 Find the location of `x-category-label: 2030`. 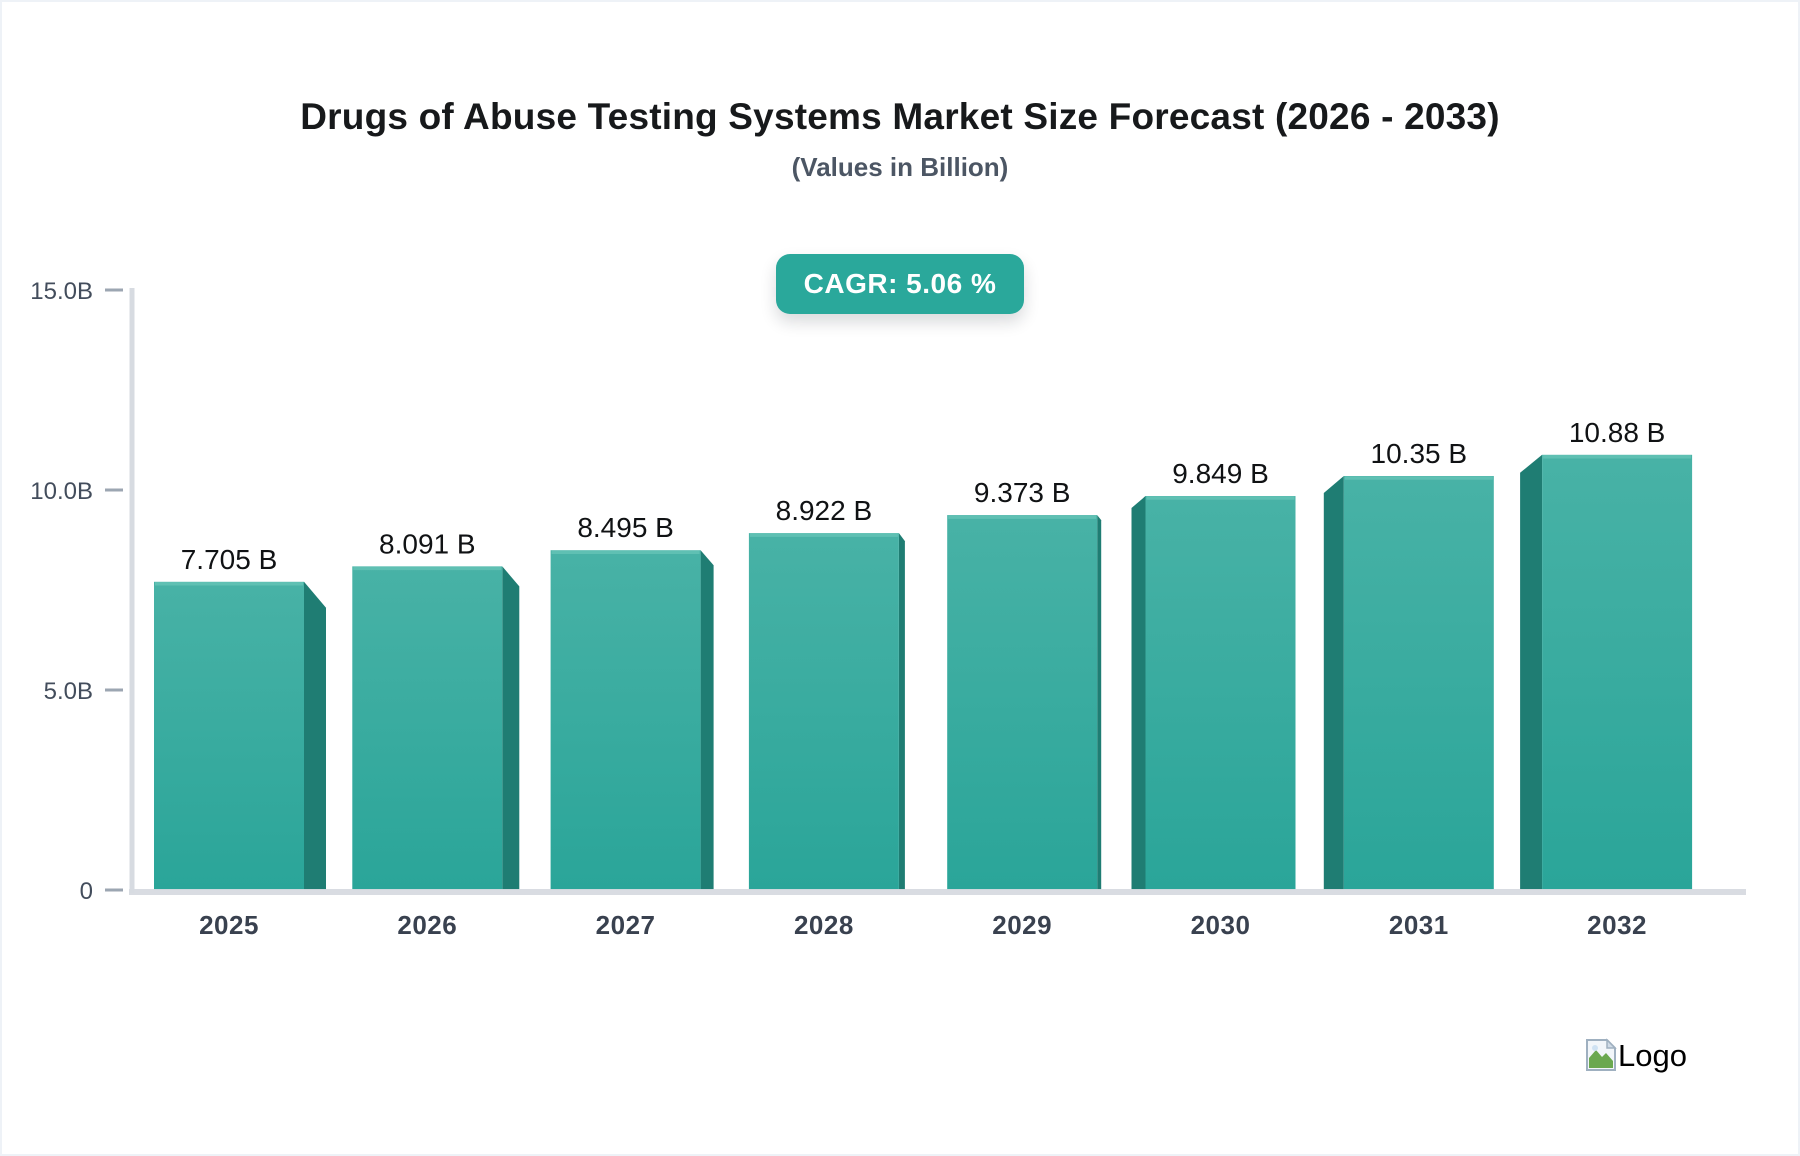

x-category-label: 2030 is located at coordinates (1221, 925).